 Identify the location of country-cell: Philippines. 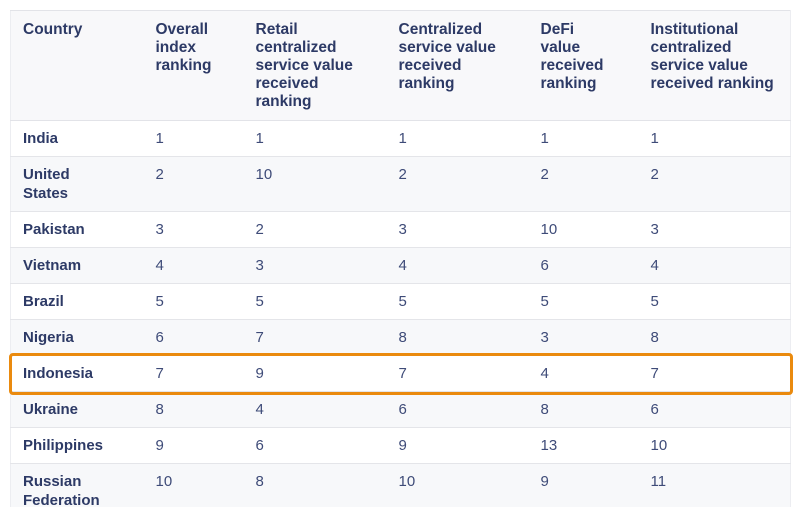
(77, 445).